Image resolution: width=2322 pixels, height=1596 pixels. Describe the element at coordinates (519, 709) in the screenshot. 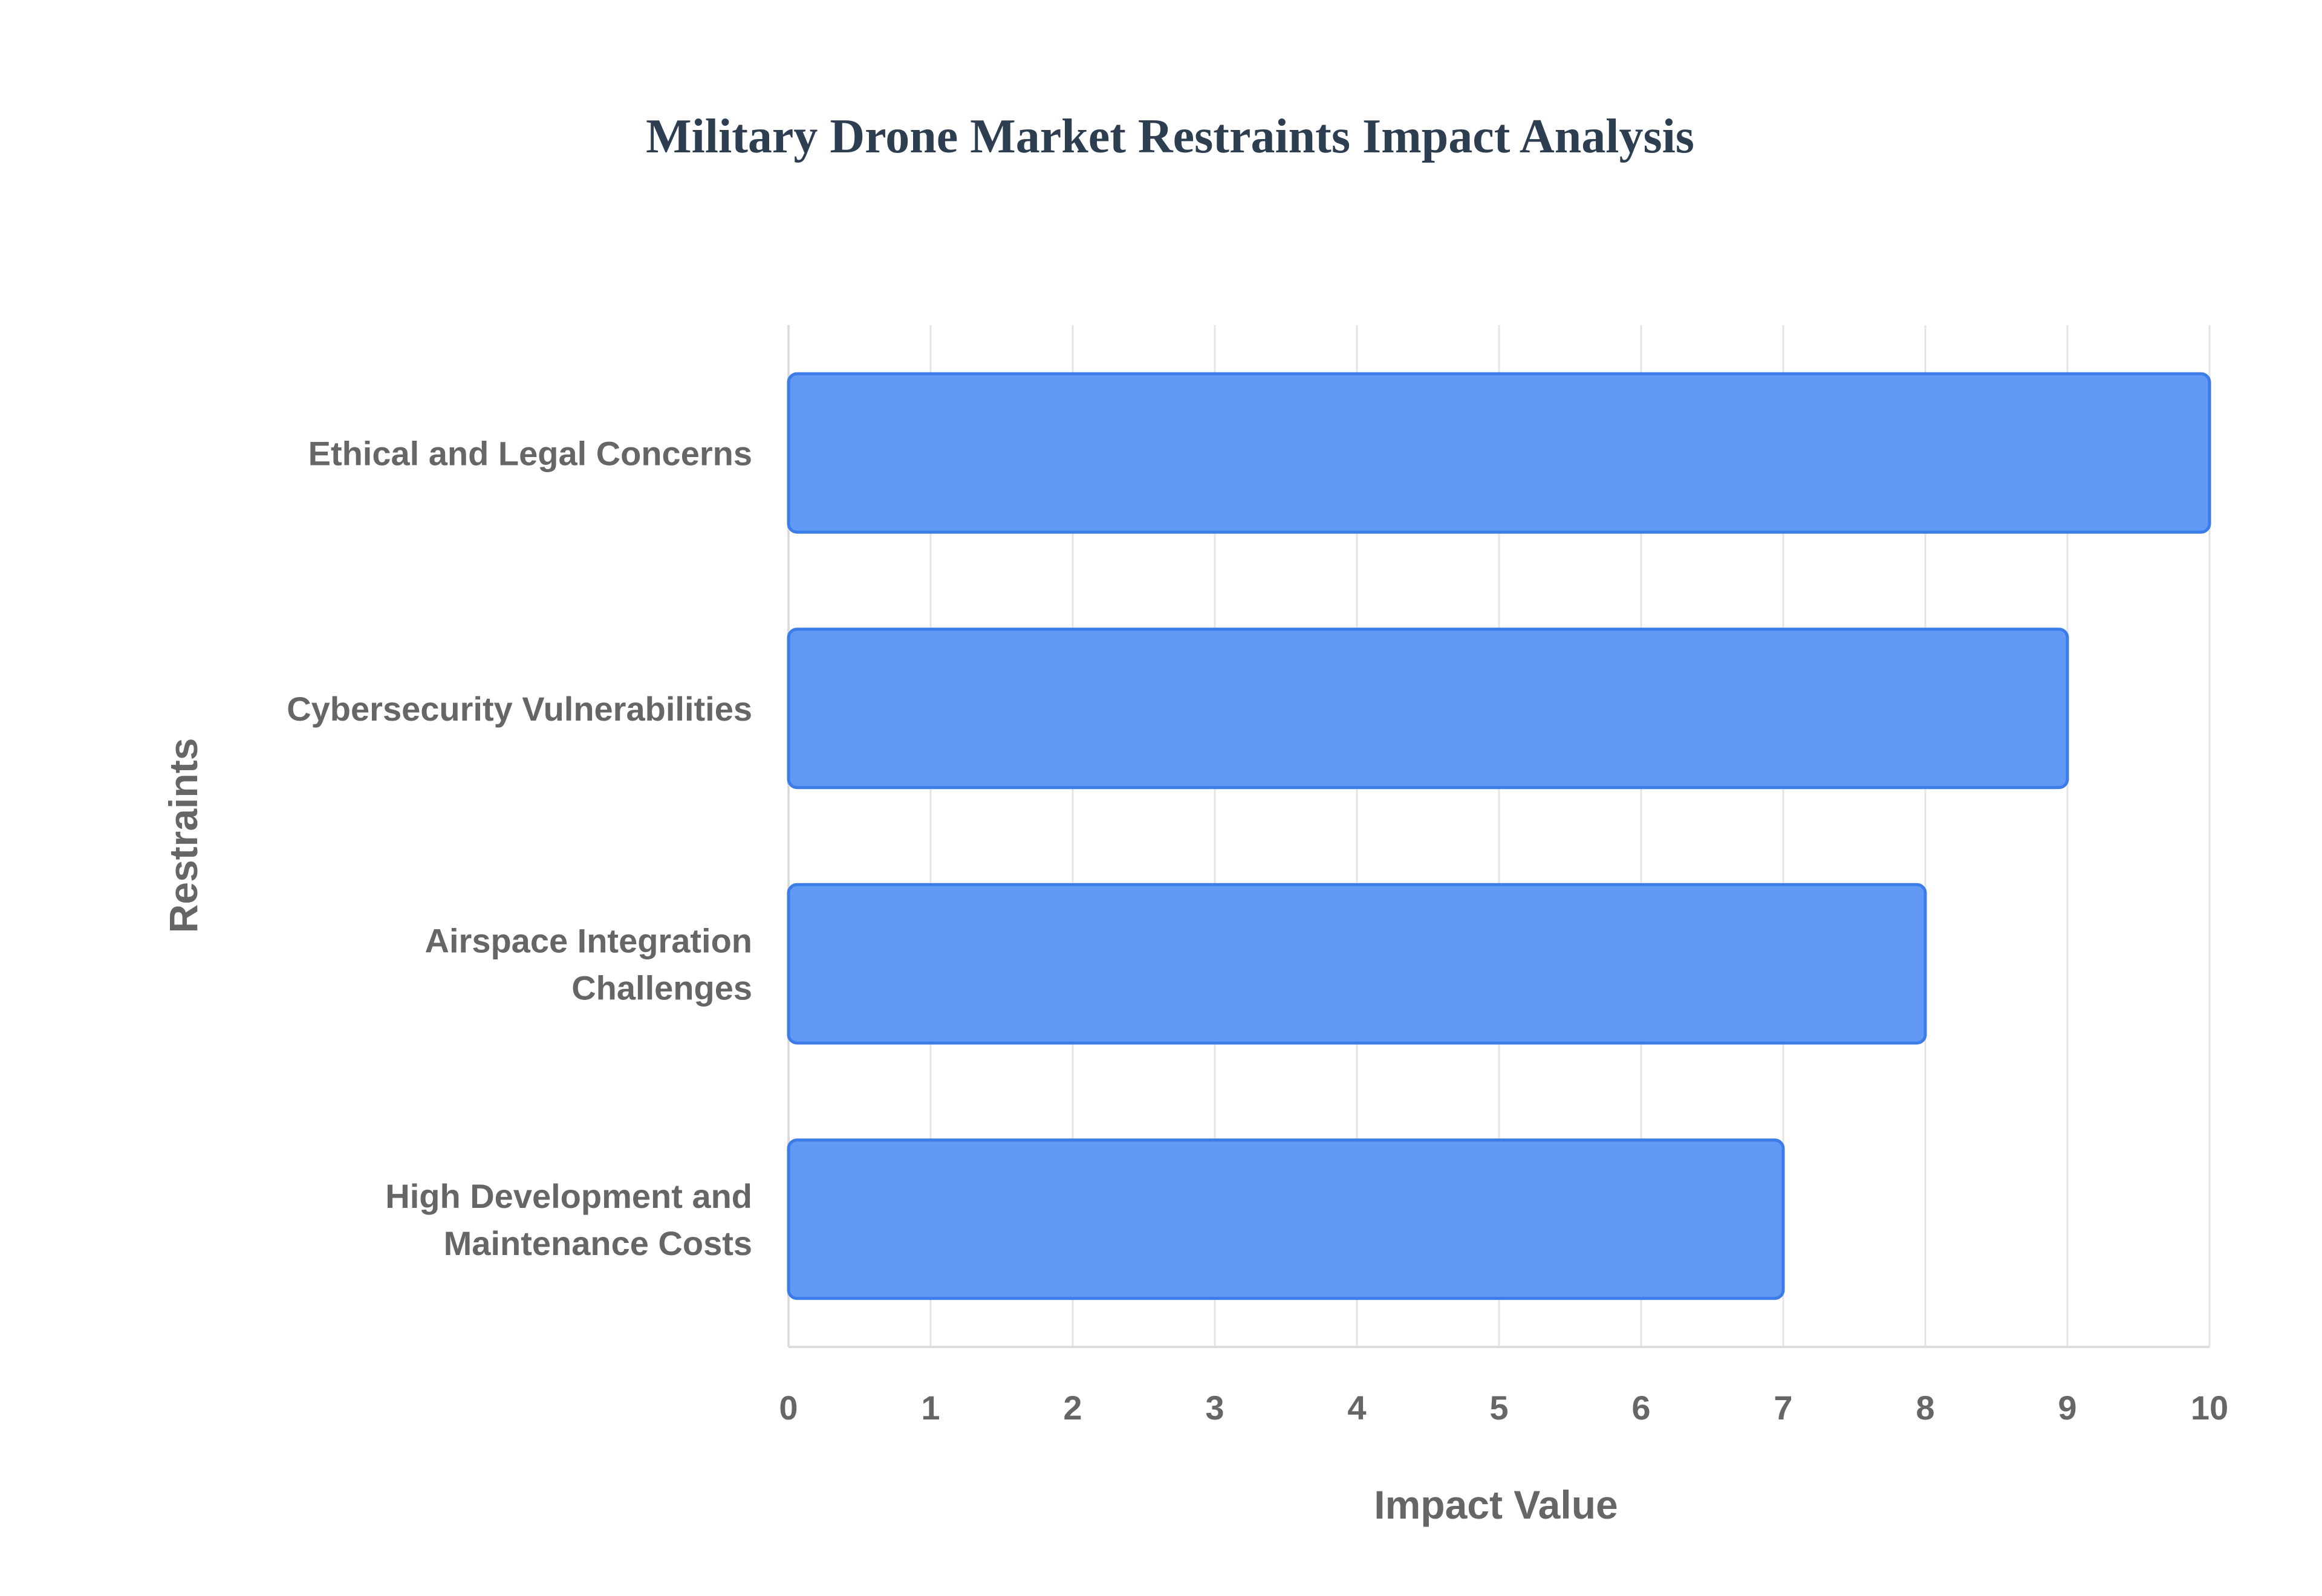

I see `category-label: Cybersecurity Vulnerabilities` at that location.